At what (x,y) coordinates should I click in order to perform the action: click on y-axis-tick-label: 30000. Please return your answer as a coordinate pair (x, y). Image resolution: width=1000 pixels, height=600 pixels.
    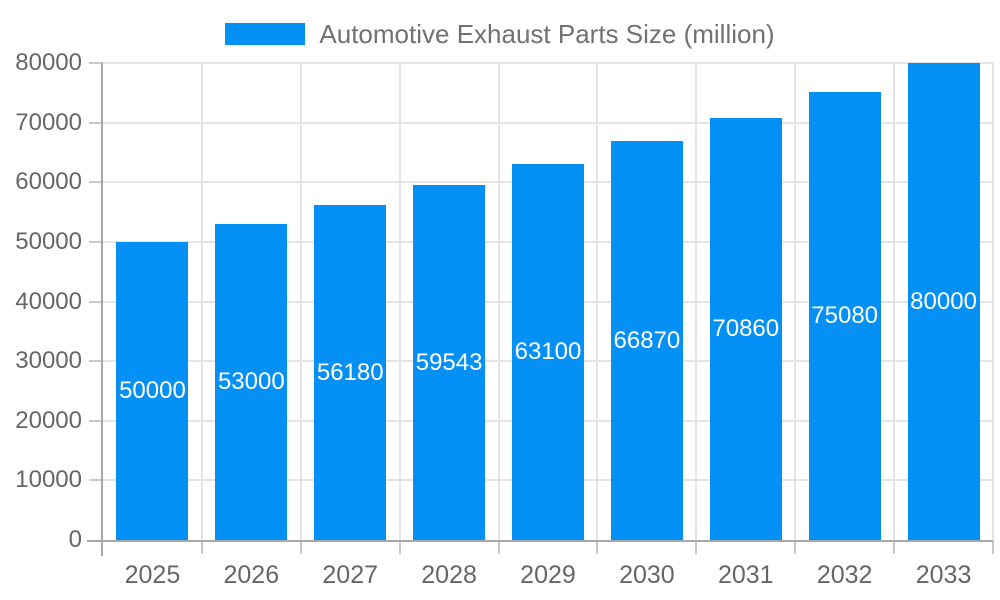
    Looking at the image, I should click on (48, 361).